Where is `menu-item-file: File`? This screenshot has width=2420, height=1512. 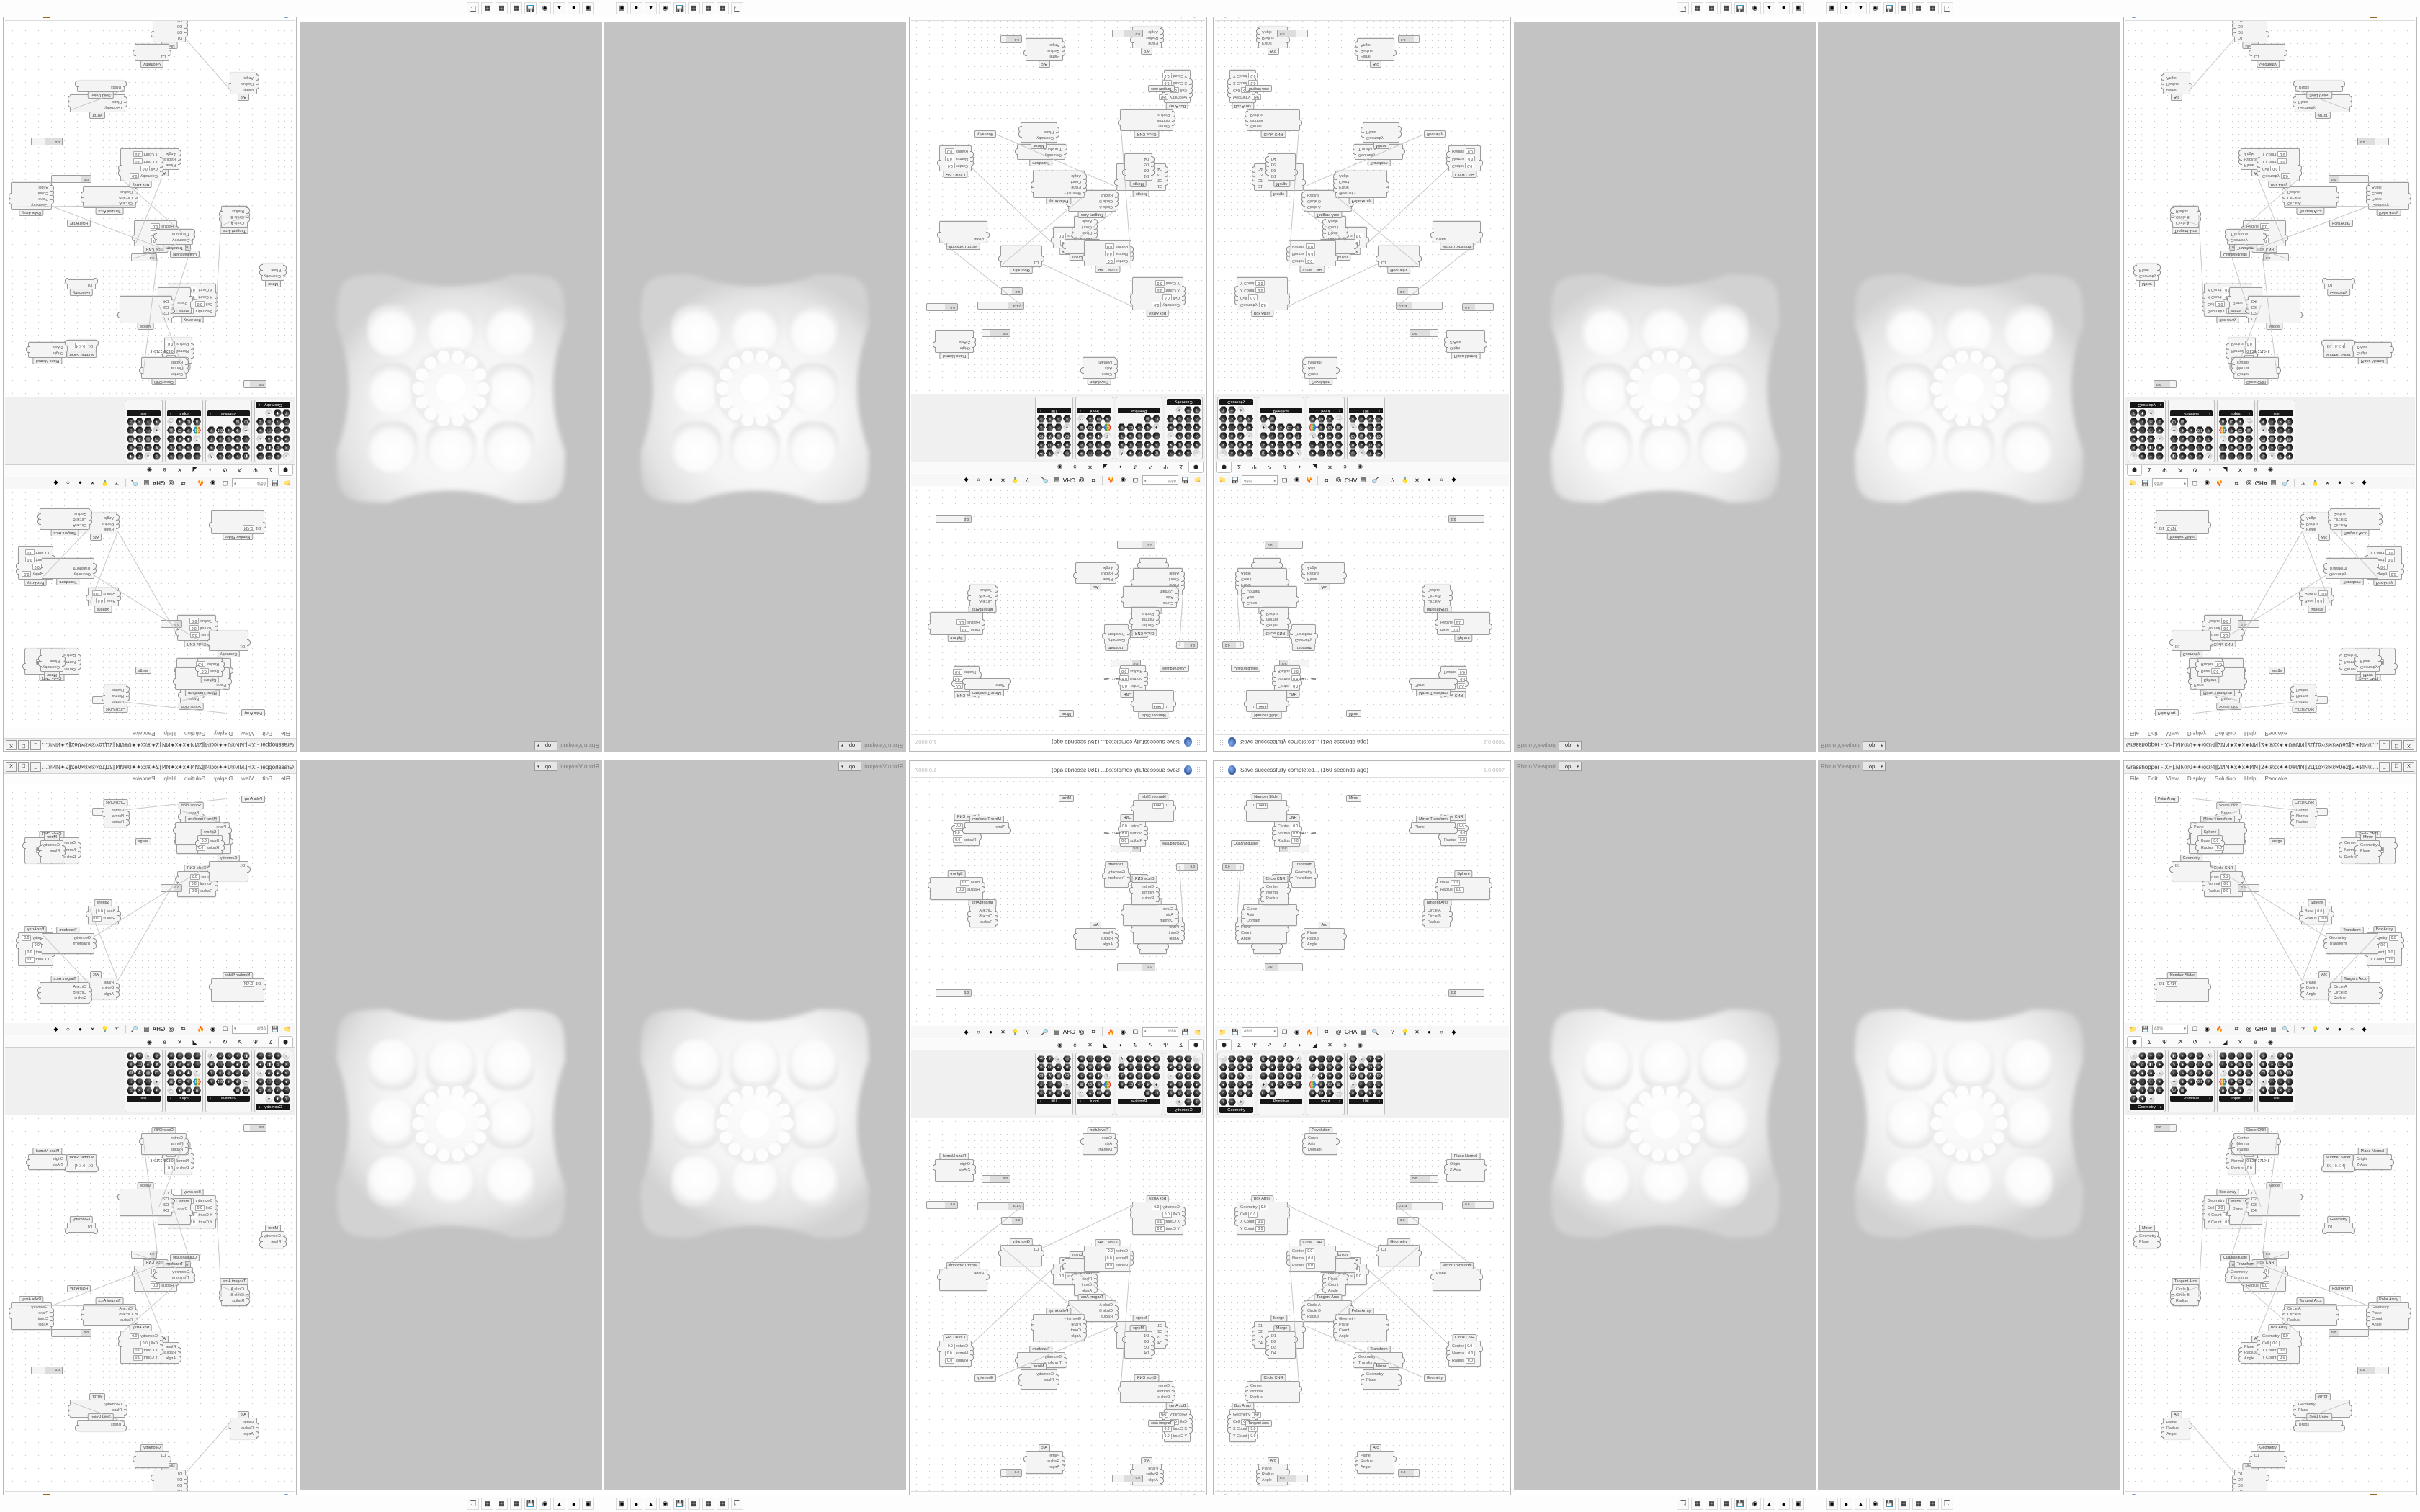 menu-item-file: File is located at coordinates (285, 733).